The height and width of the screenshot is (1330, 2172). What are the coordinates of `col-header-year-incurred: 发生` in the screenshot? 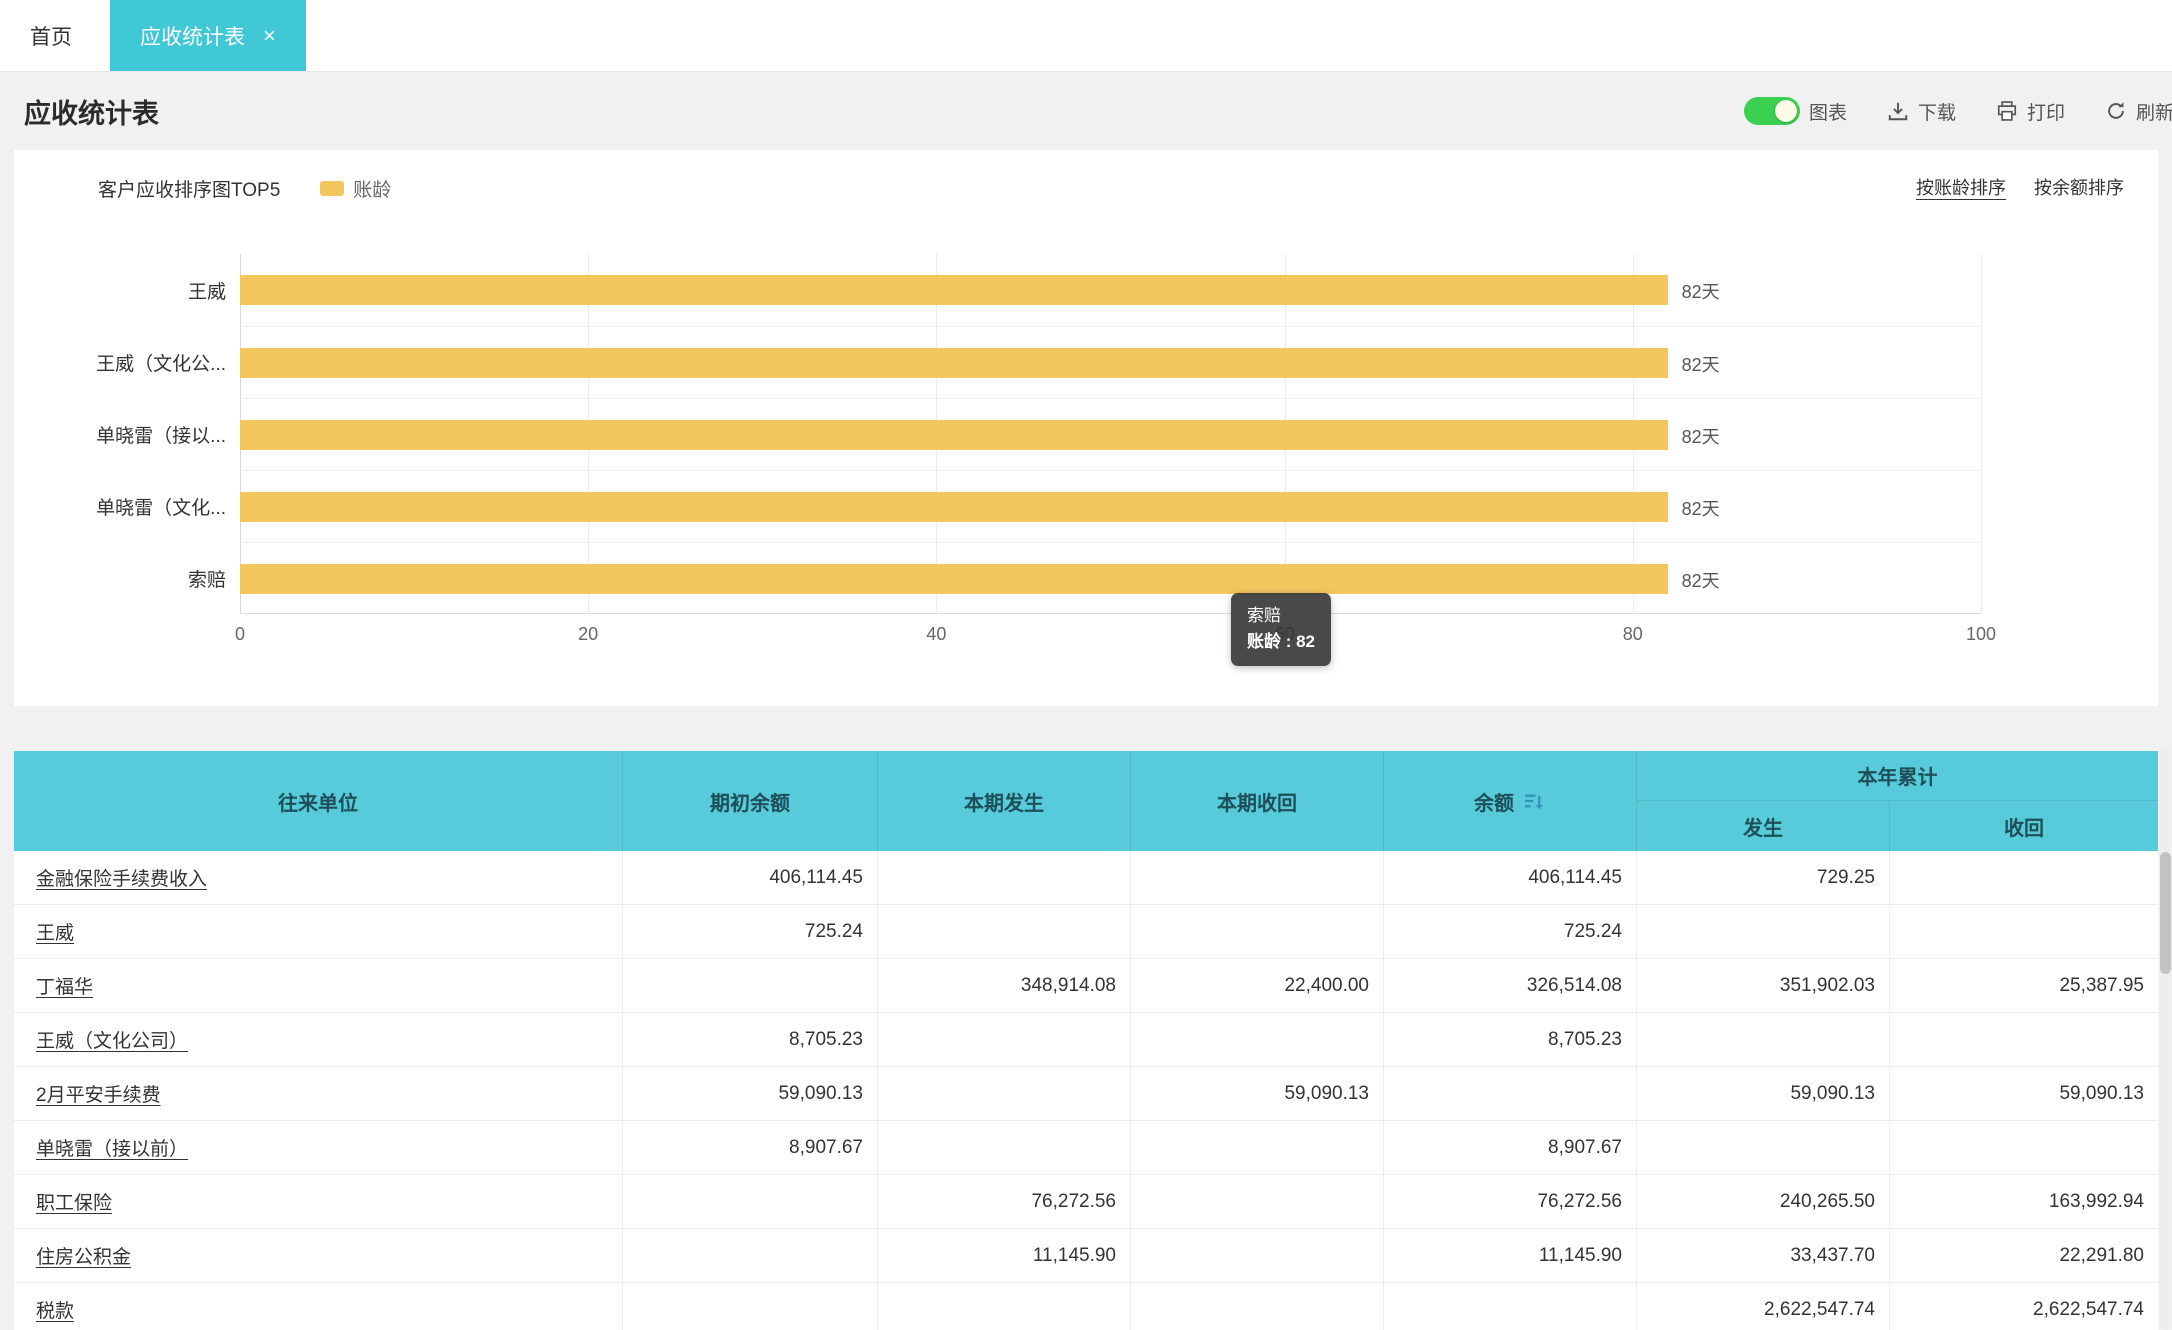 It's located at (1763, 826).